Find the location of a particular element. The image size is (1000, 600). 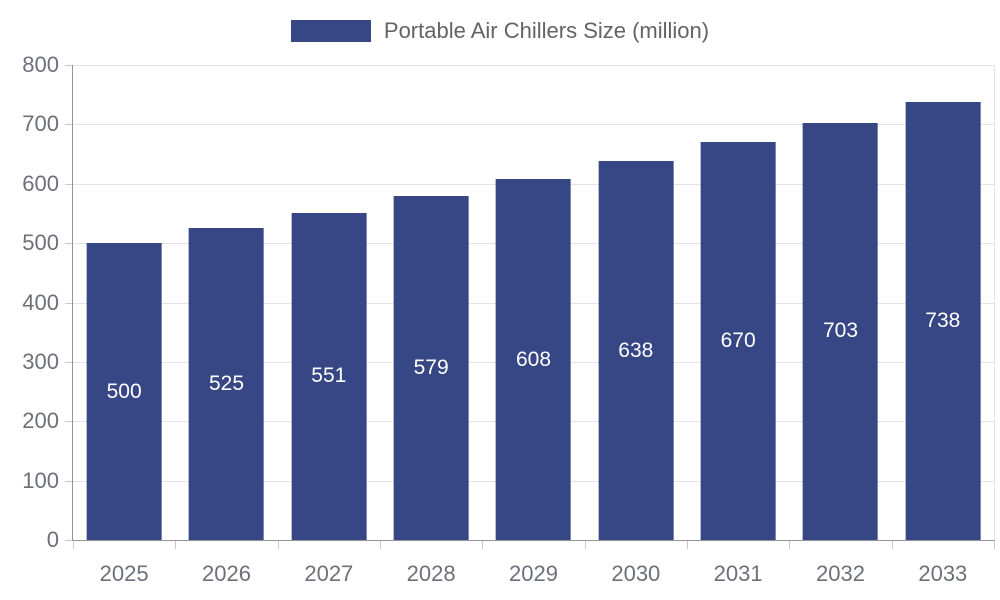

bar-2029: 608 is located at coordinates (533, 359).